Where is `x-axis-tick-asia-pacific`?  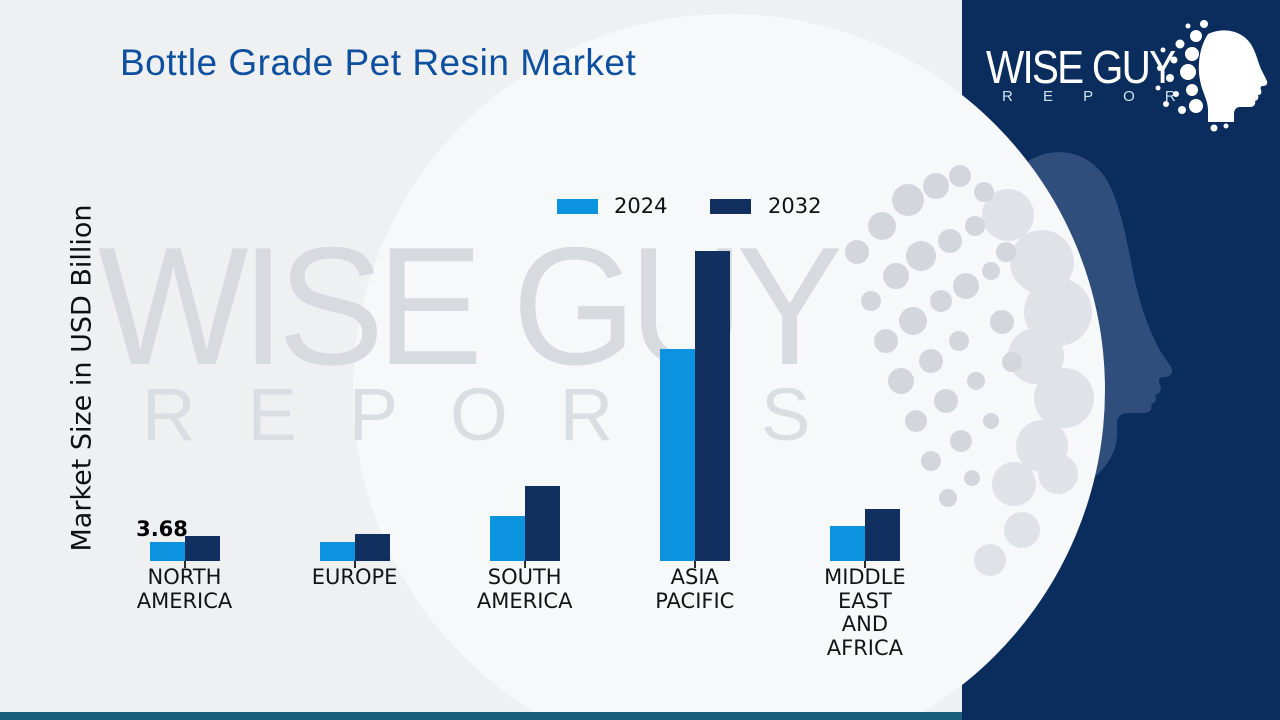
x-axis-tick-asia-pacific is located at coordinates (694, 564).